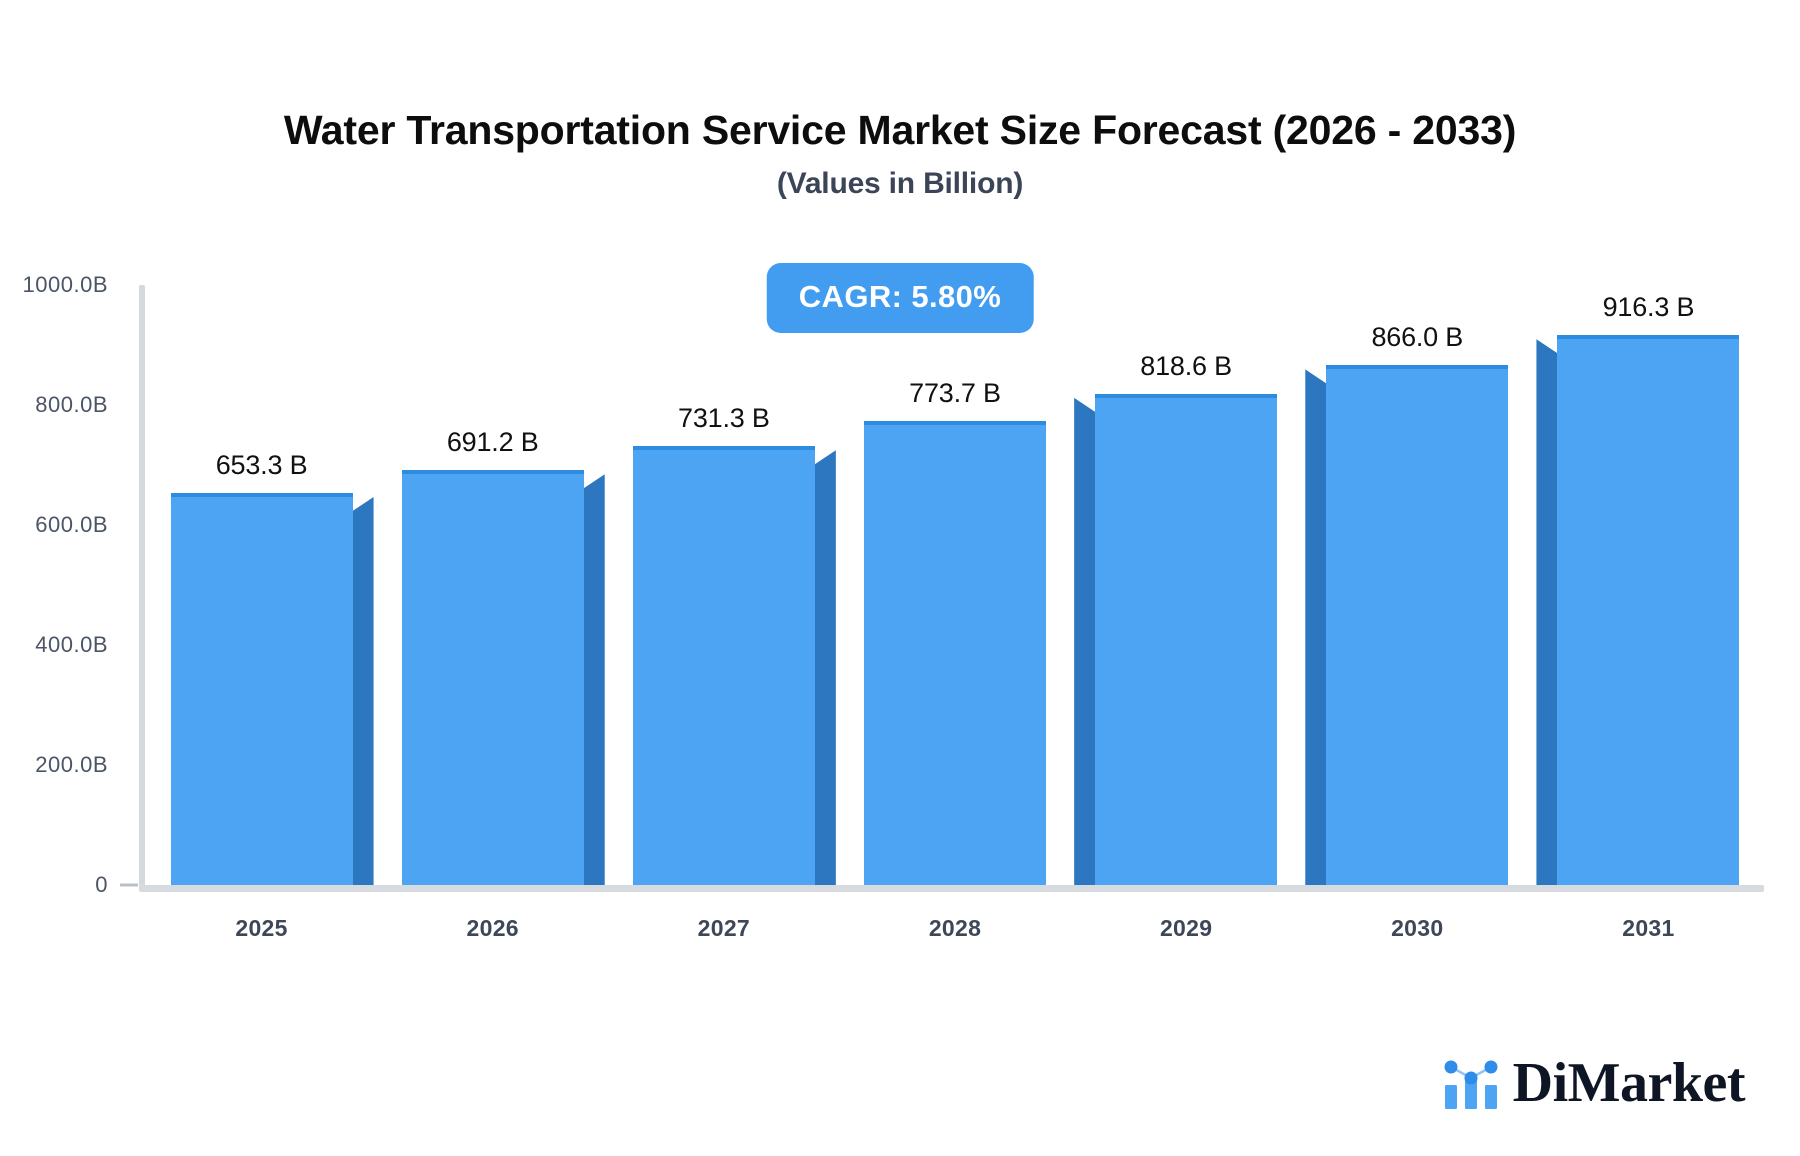 This screenshot has height=1156, width=1800. What do you see at coordinates (261, 928) in the screenshot?
I see `x-axis-tick-label: 2025` at bounding box center [261, 928].